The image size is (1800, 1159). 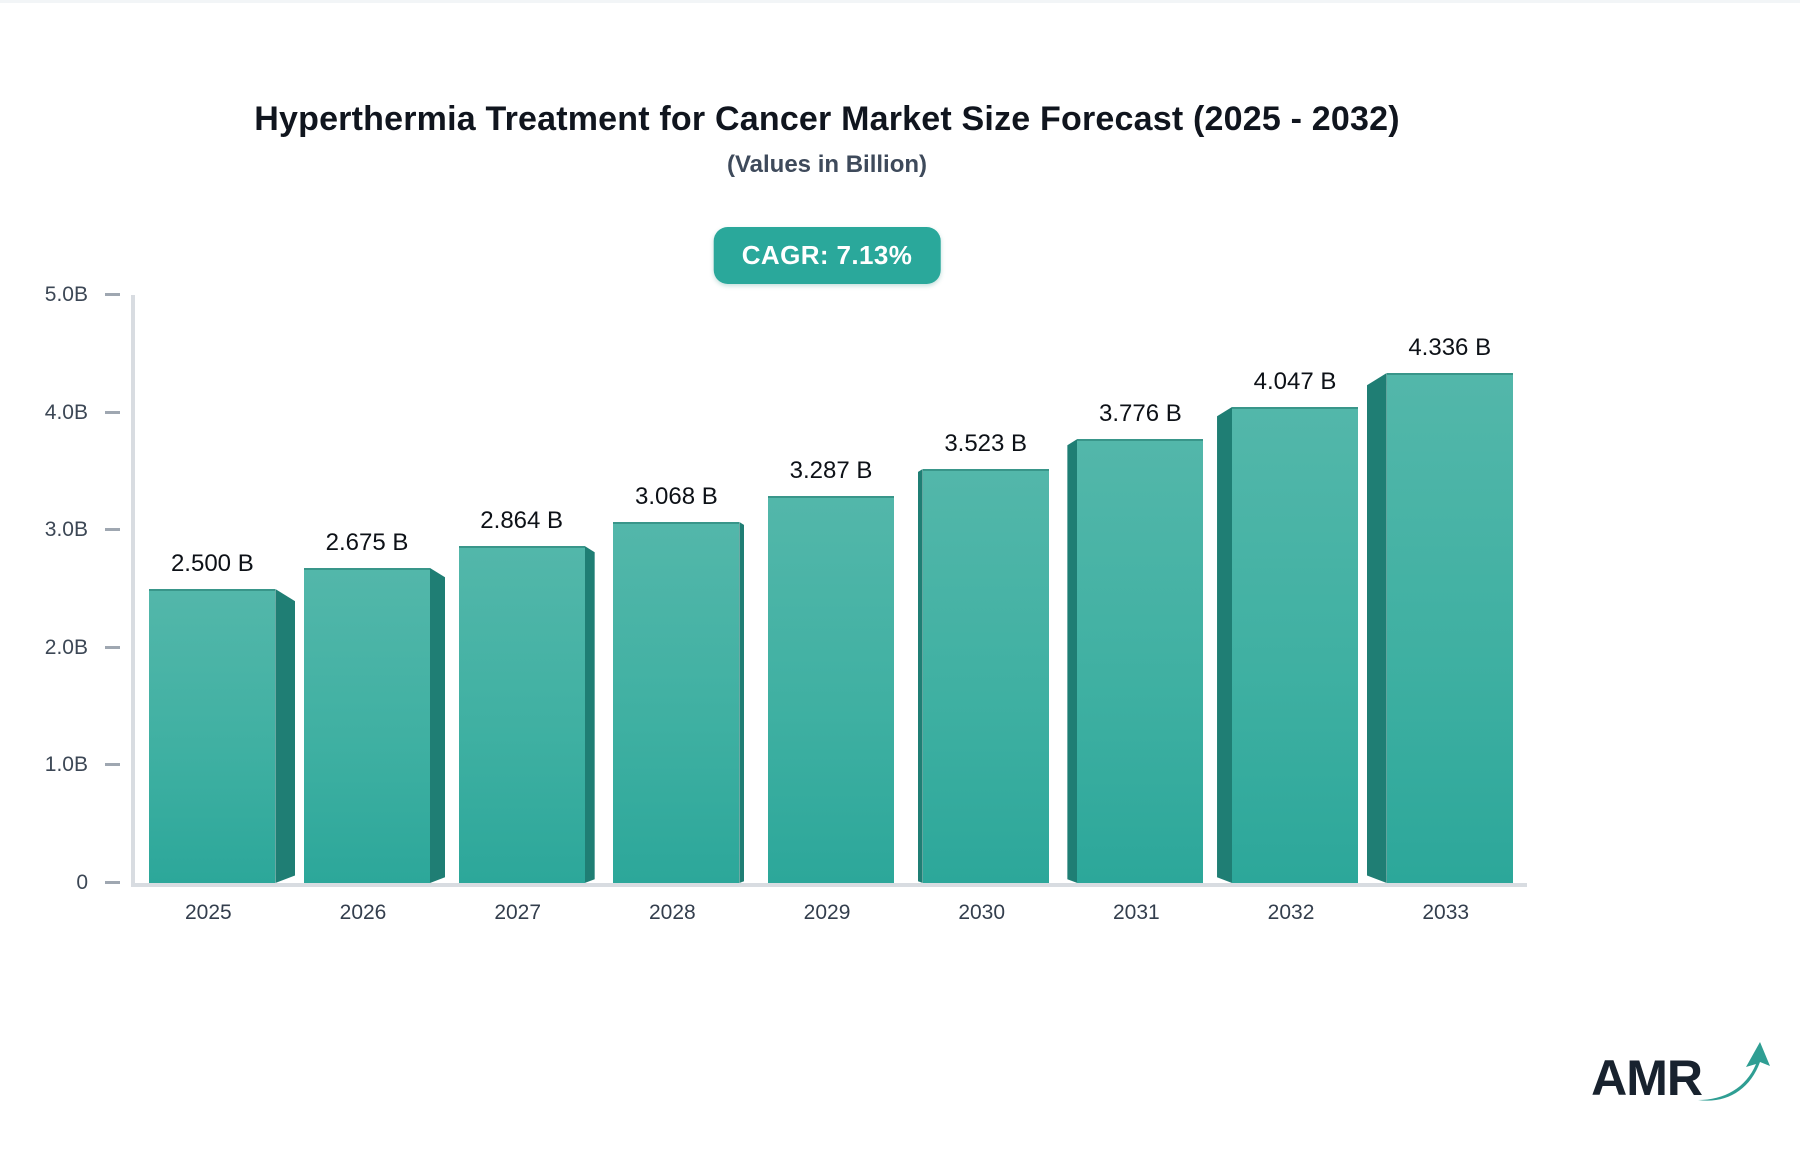 I want to click on x-axis-labels: 2025 2026 2027 2028 2029 2030 2031 2032 2033, so click(x=827, y=913).